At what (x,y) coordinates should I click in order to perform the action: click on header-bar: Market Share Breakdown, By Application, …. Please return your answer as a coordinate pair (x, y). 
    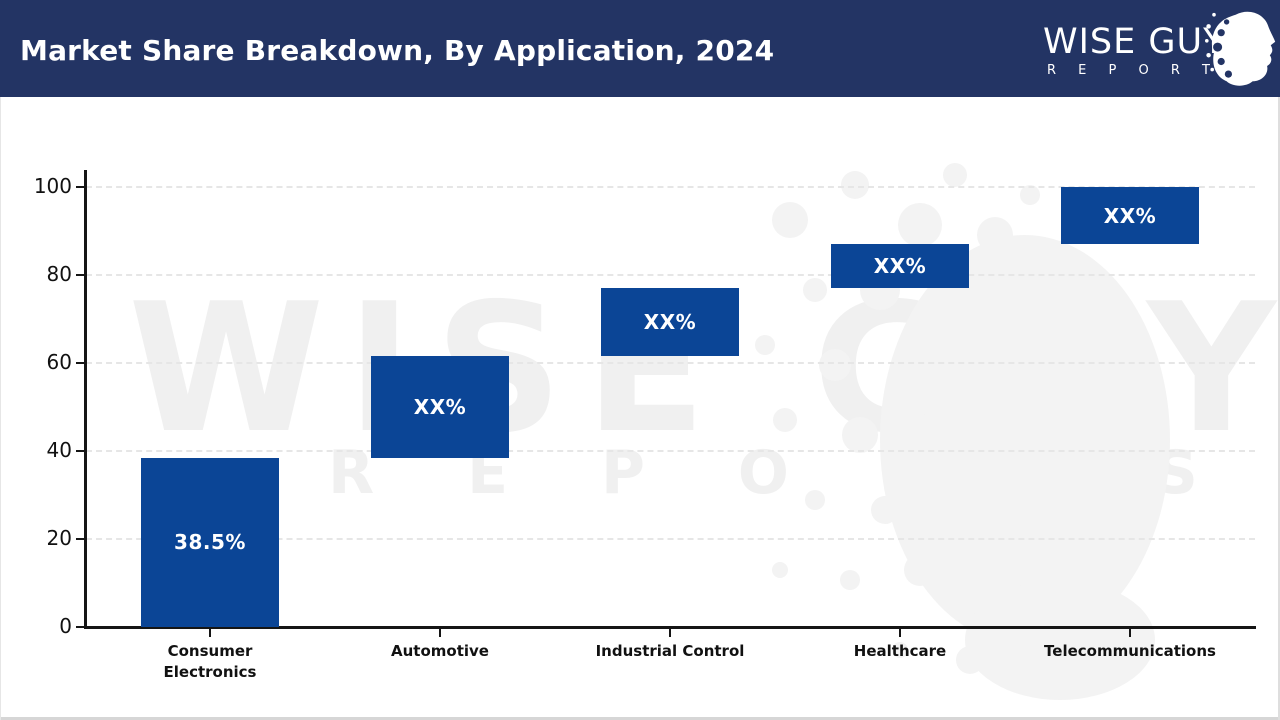
    Looking at the image, I should click on (640, 48).